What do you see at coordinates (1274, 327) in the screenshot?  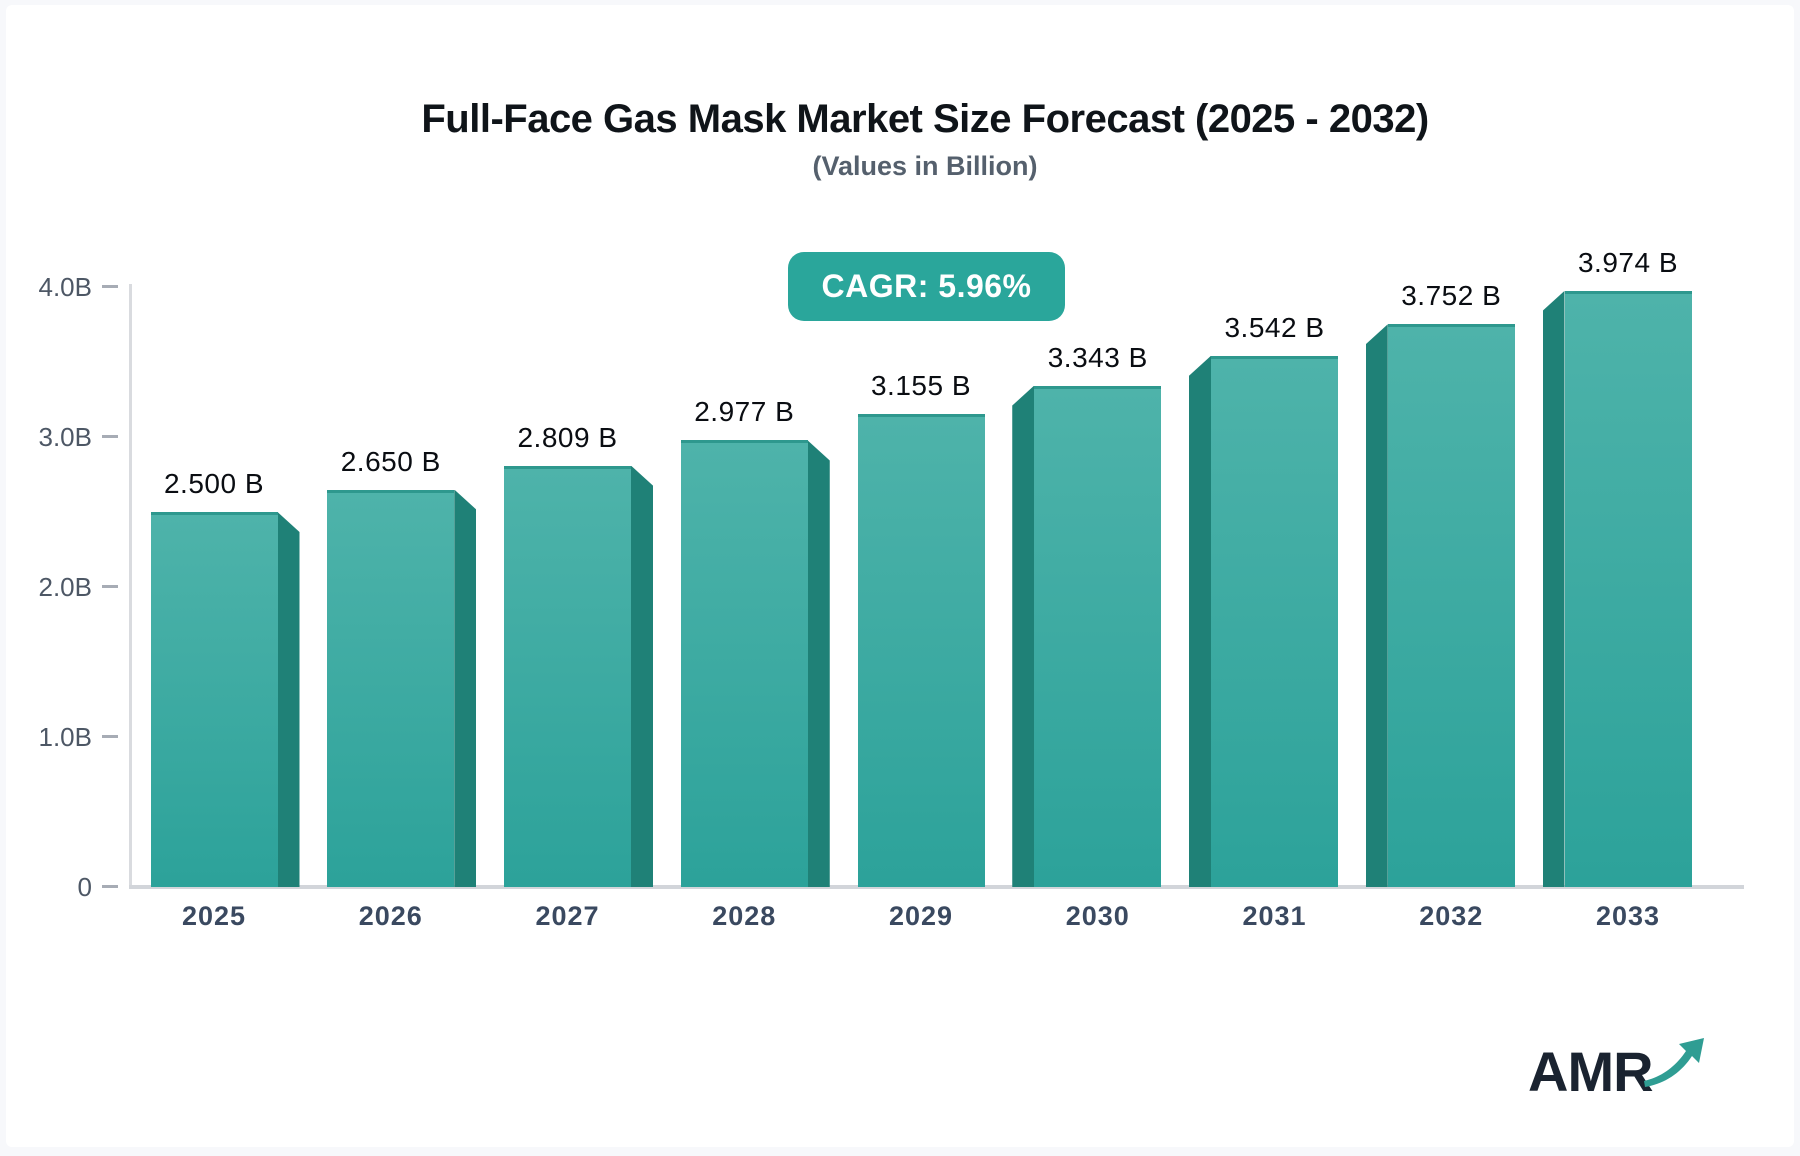 I see `bar-value-label: 3.542 B` at bounding box center [1274, 327].